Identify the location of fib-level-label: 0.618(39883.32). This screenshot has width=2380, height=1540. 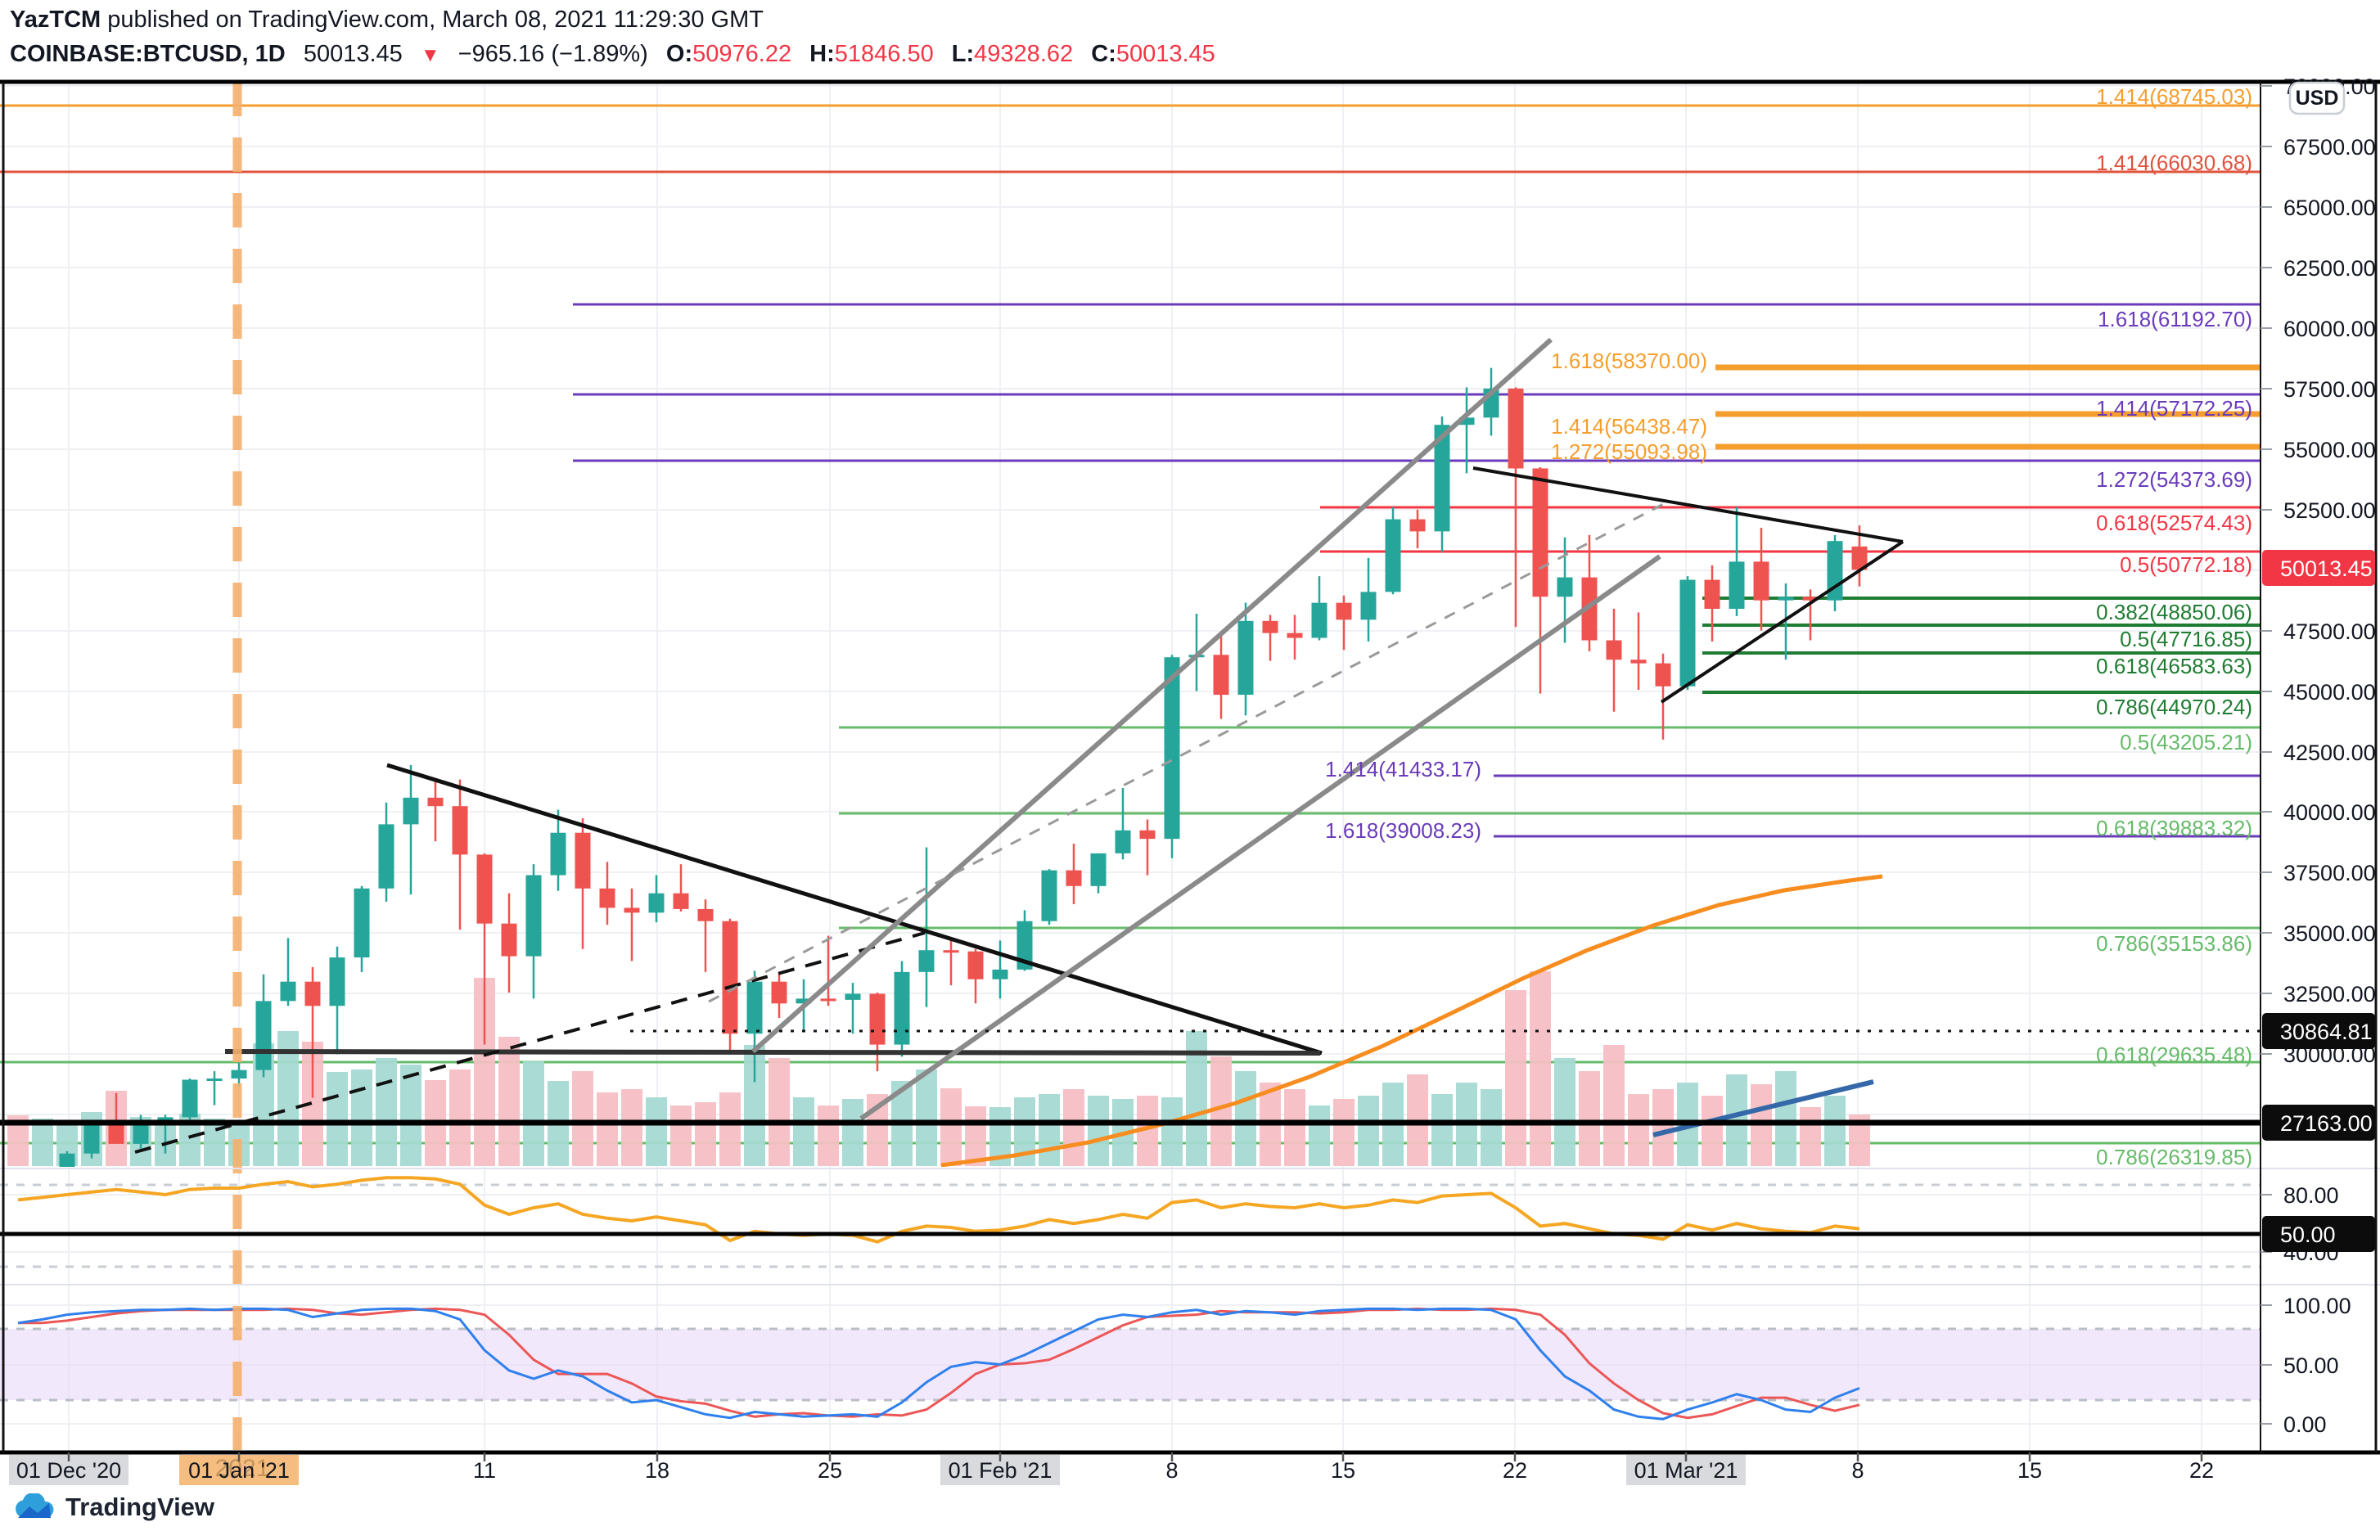
(2174, 828).